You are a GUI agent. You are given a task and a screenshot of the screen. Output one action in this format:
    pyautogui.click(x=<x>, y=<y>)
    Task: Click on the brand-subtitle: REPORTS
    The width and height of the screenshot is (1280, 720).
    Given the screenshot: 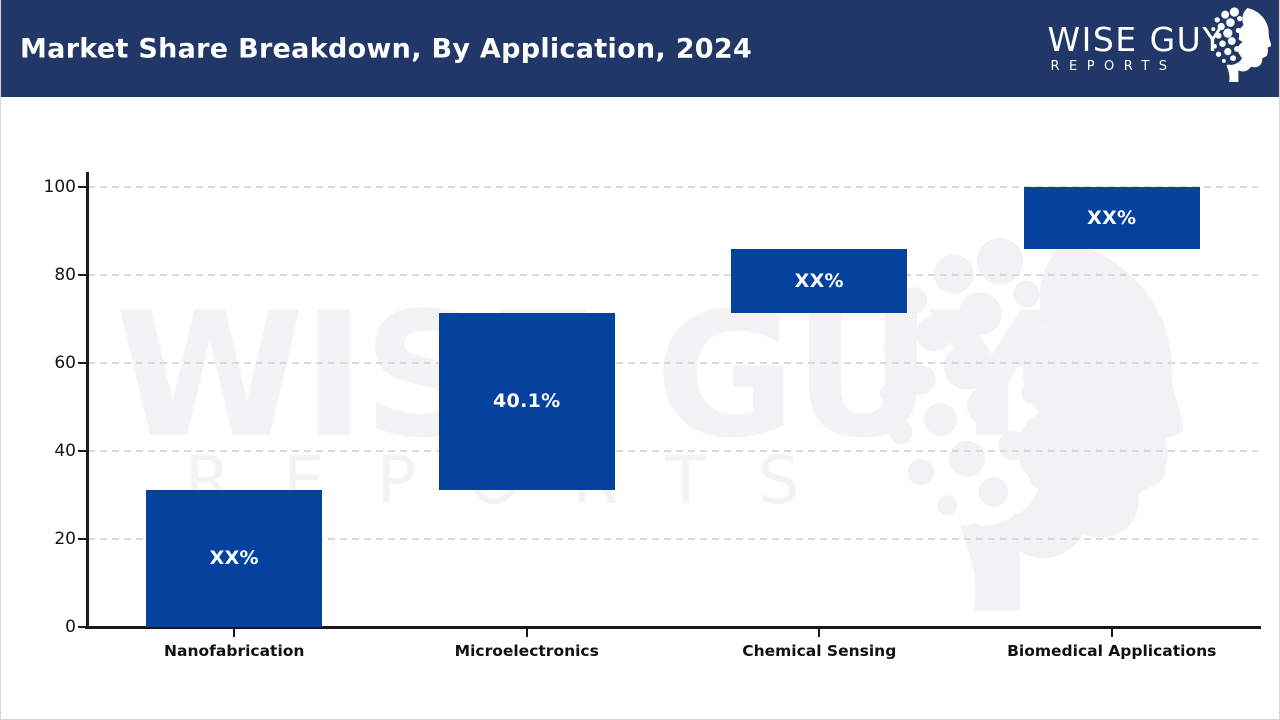 What is the action you would take?
    pyautogui.click(x=1113, y=67)
    